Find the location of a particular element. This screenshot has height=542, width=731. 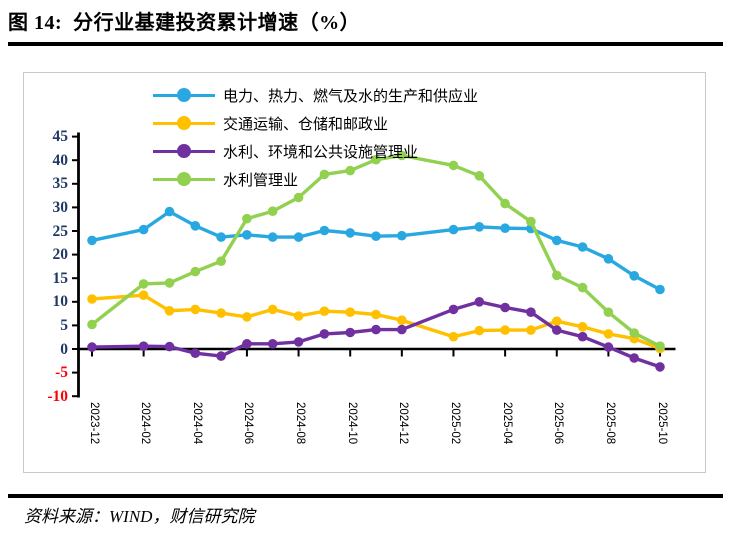

source-text: 资料来源：WIND，财信研究院 is located at coordinates (139, 516).